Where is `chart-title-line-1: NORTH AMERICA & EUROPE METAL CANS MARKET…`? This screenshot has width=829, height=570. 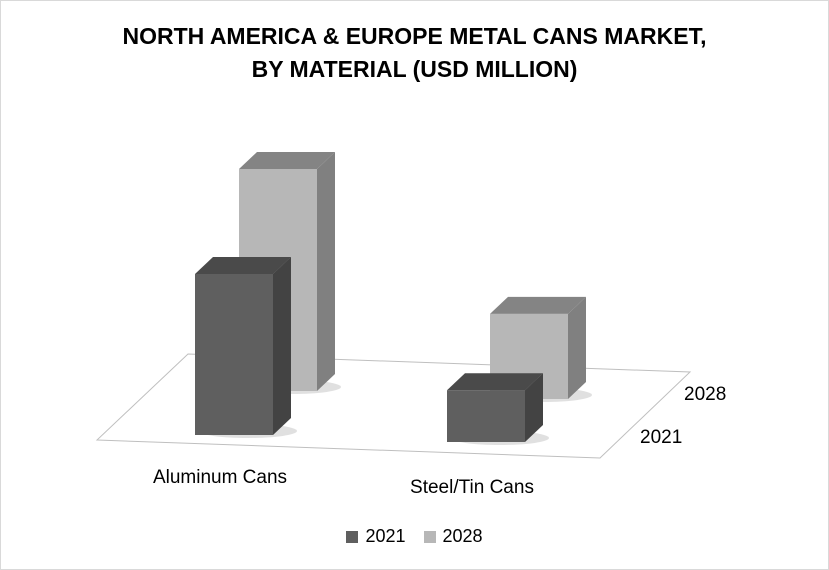 chart-title-line-1: NORTH AMERICA & EUROPE METAL CANS MARKET… is located at coordinates (414, 36).